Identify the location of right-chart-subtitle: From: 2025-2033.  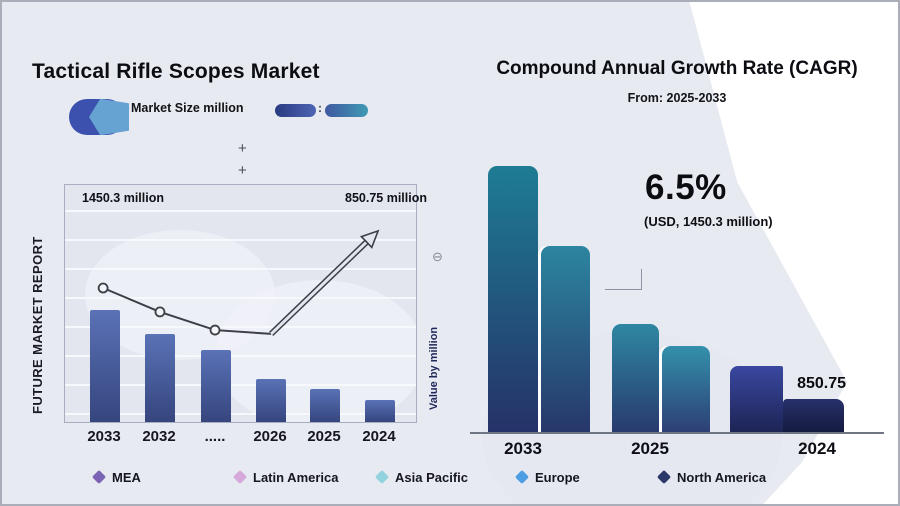
(677, 98).